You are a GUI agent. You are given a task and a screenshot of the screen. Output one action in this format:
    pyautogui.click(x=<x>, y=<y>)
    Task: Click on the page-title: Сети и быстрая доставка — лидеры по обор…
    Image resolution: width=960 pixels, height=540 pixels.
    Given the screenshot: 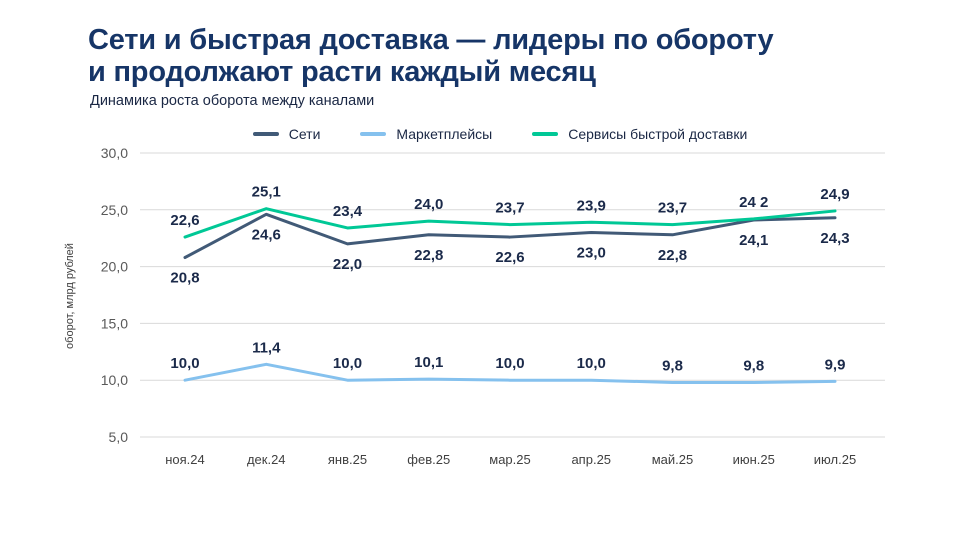 What is the action you would take?
    pyautogui.click(x=503, y=56)
    